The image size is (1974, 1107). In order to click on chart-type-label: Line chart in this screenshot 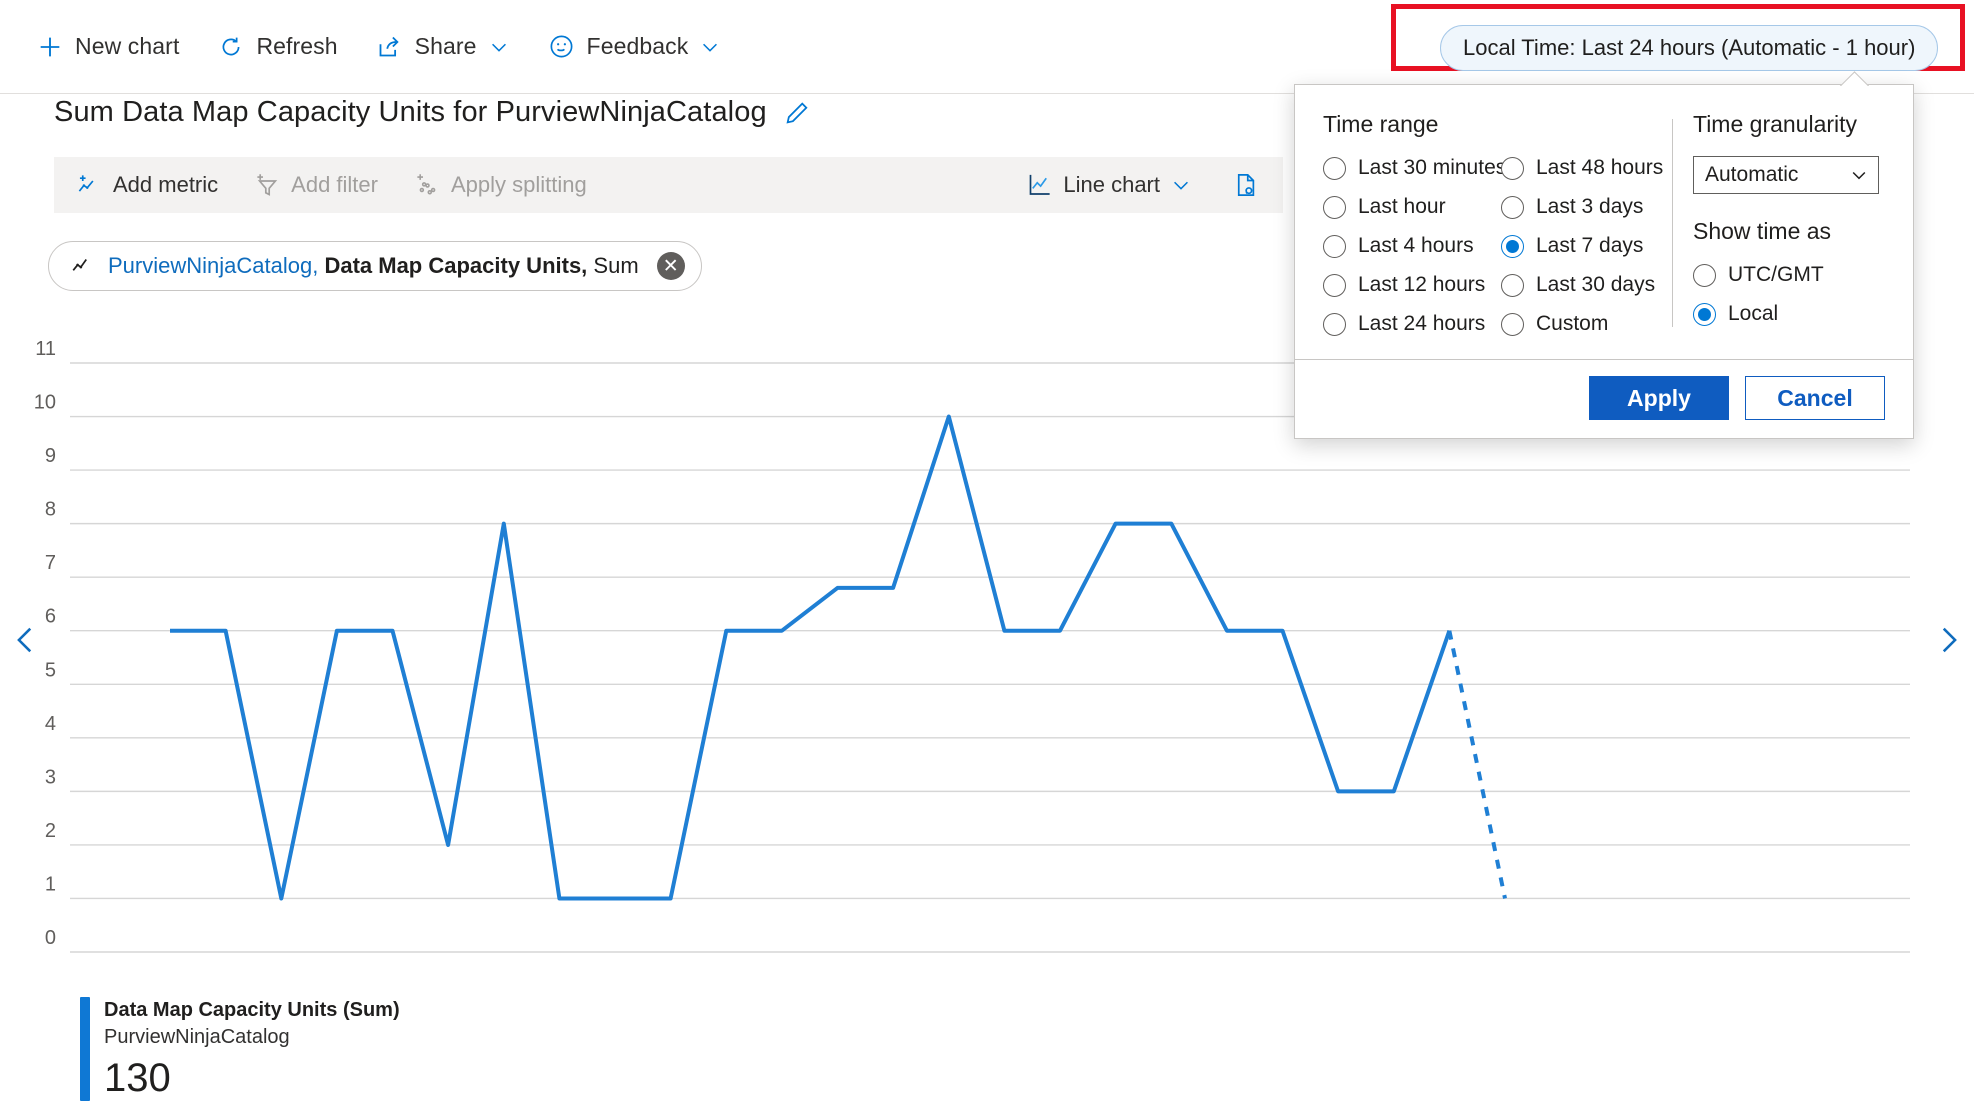, I will do `click(1111, 184)`.